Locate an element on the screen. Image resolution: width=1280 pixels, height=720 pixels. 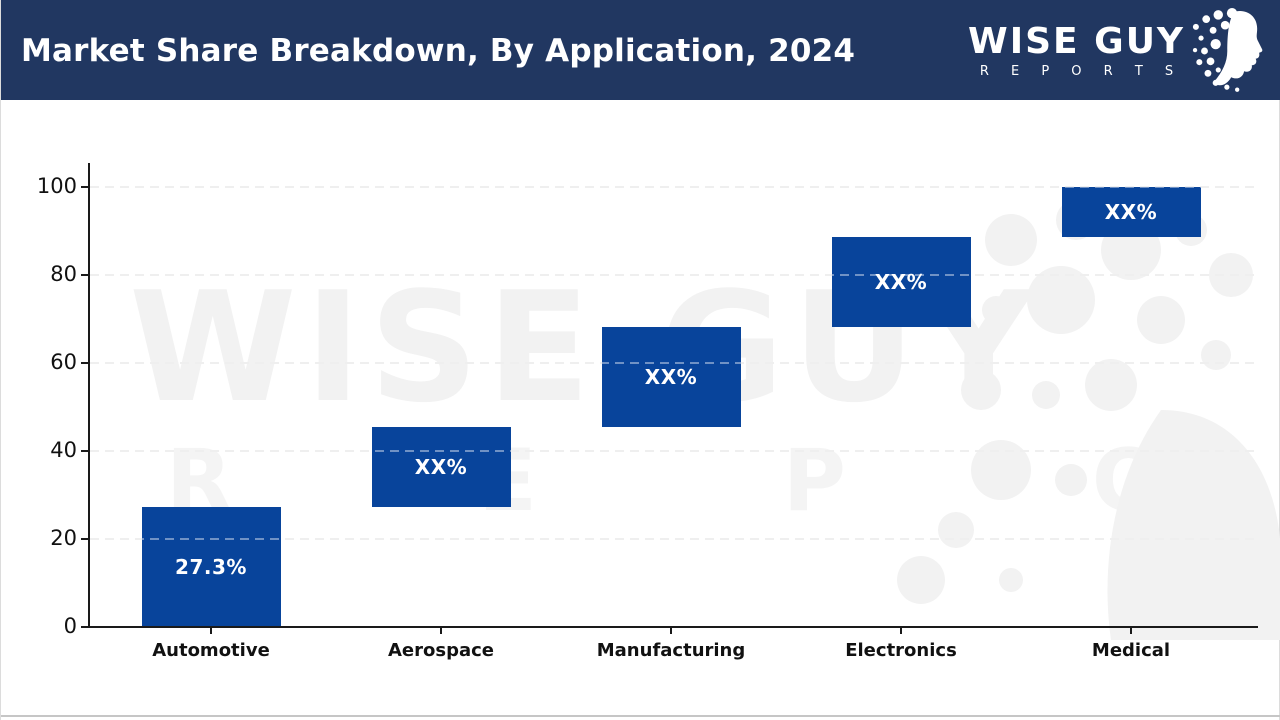
bar-value-label-electronics: XX% is located at coordinates (901, 282).